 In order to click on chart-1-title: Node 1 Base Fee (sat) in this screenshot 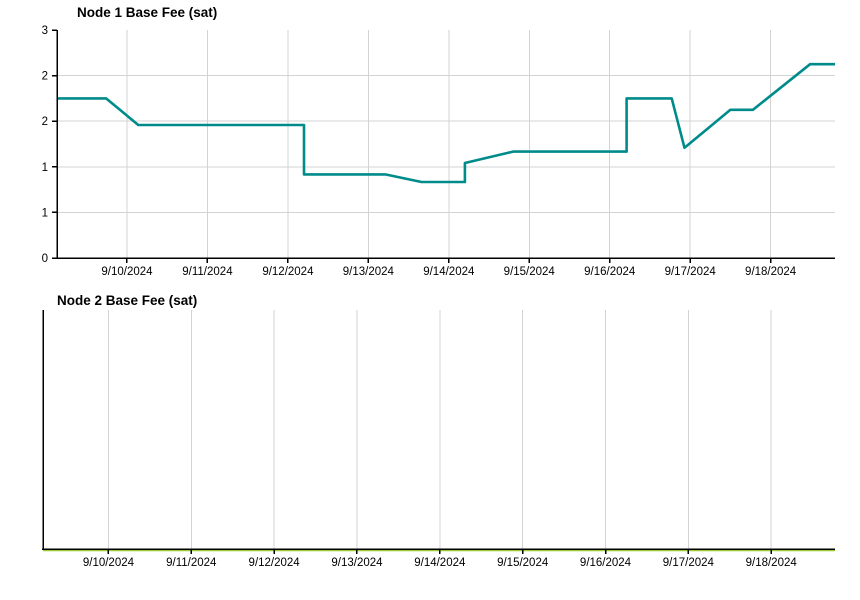, I will do `click(147, 12)`.